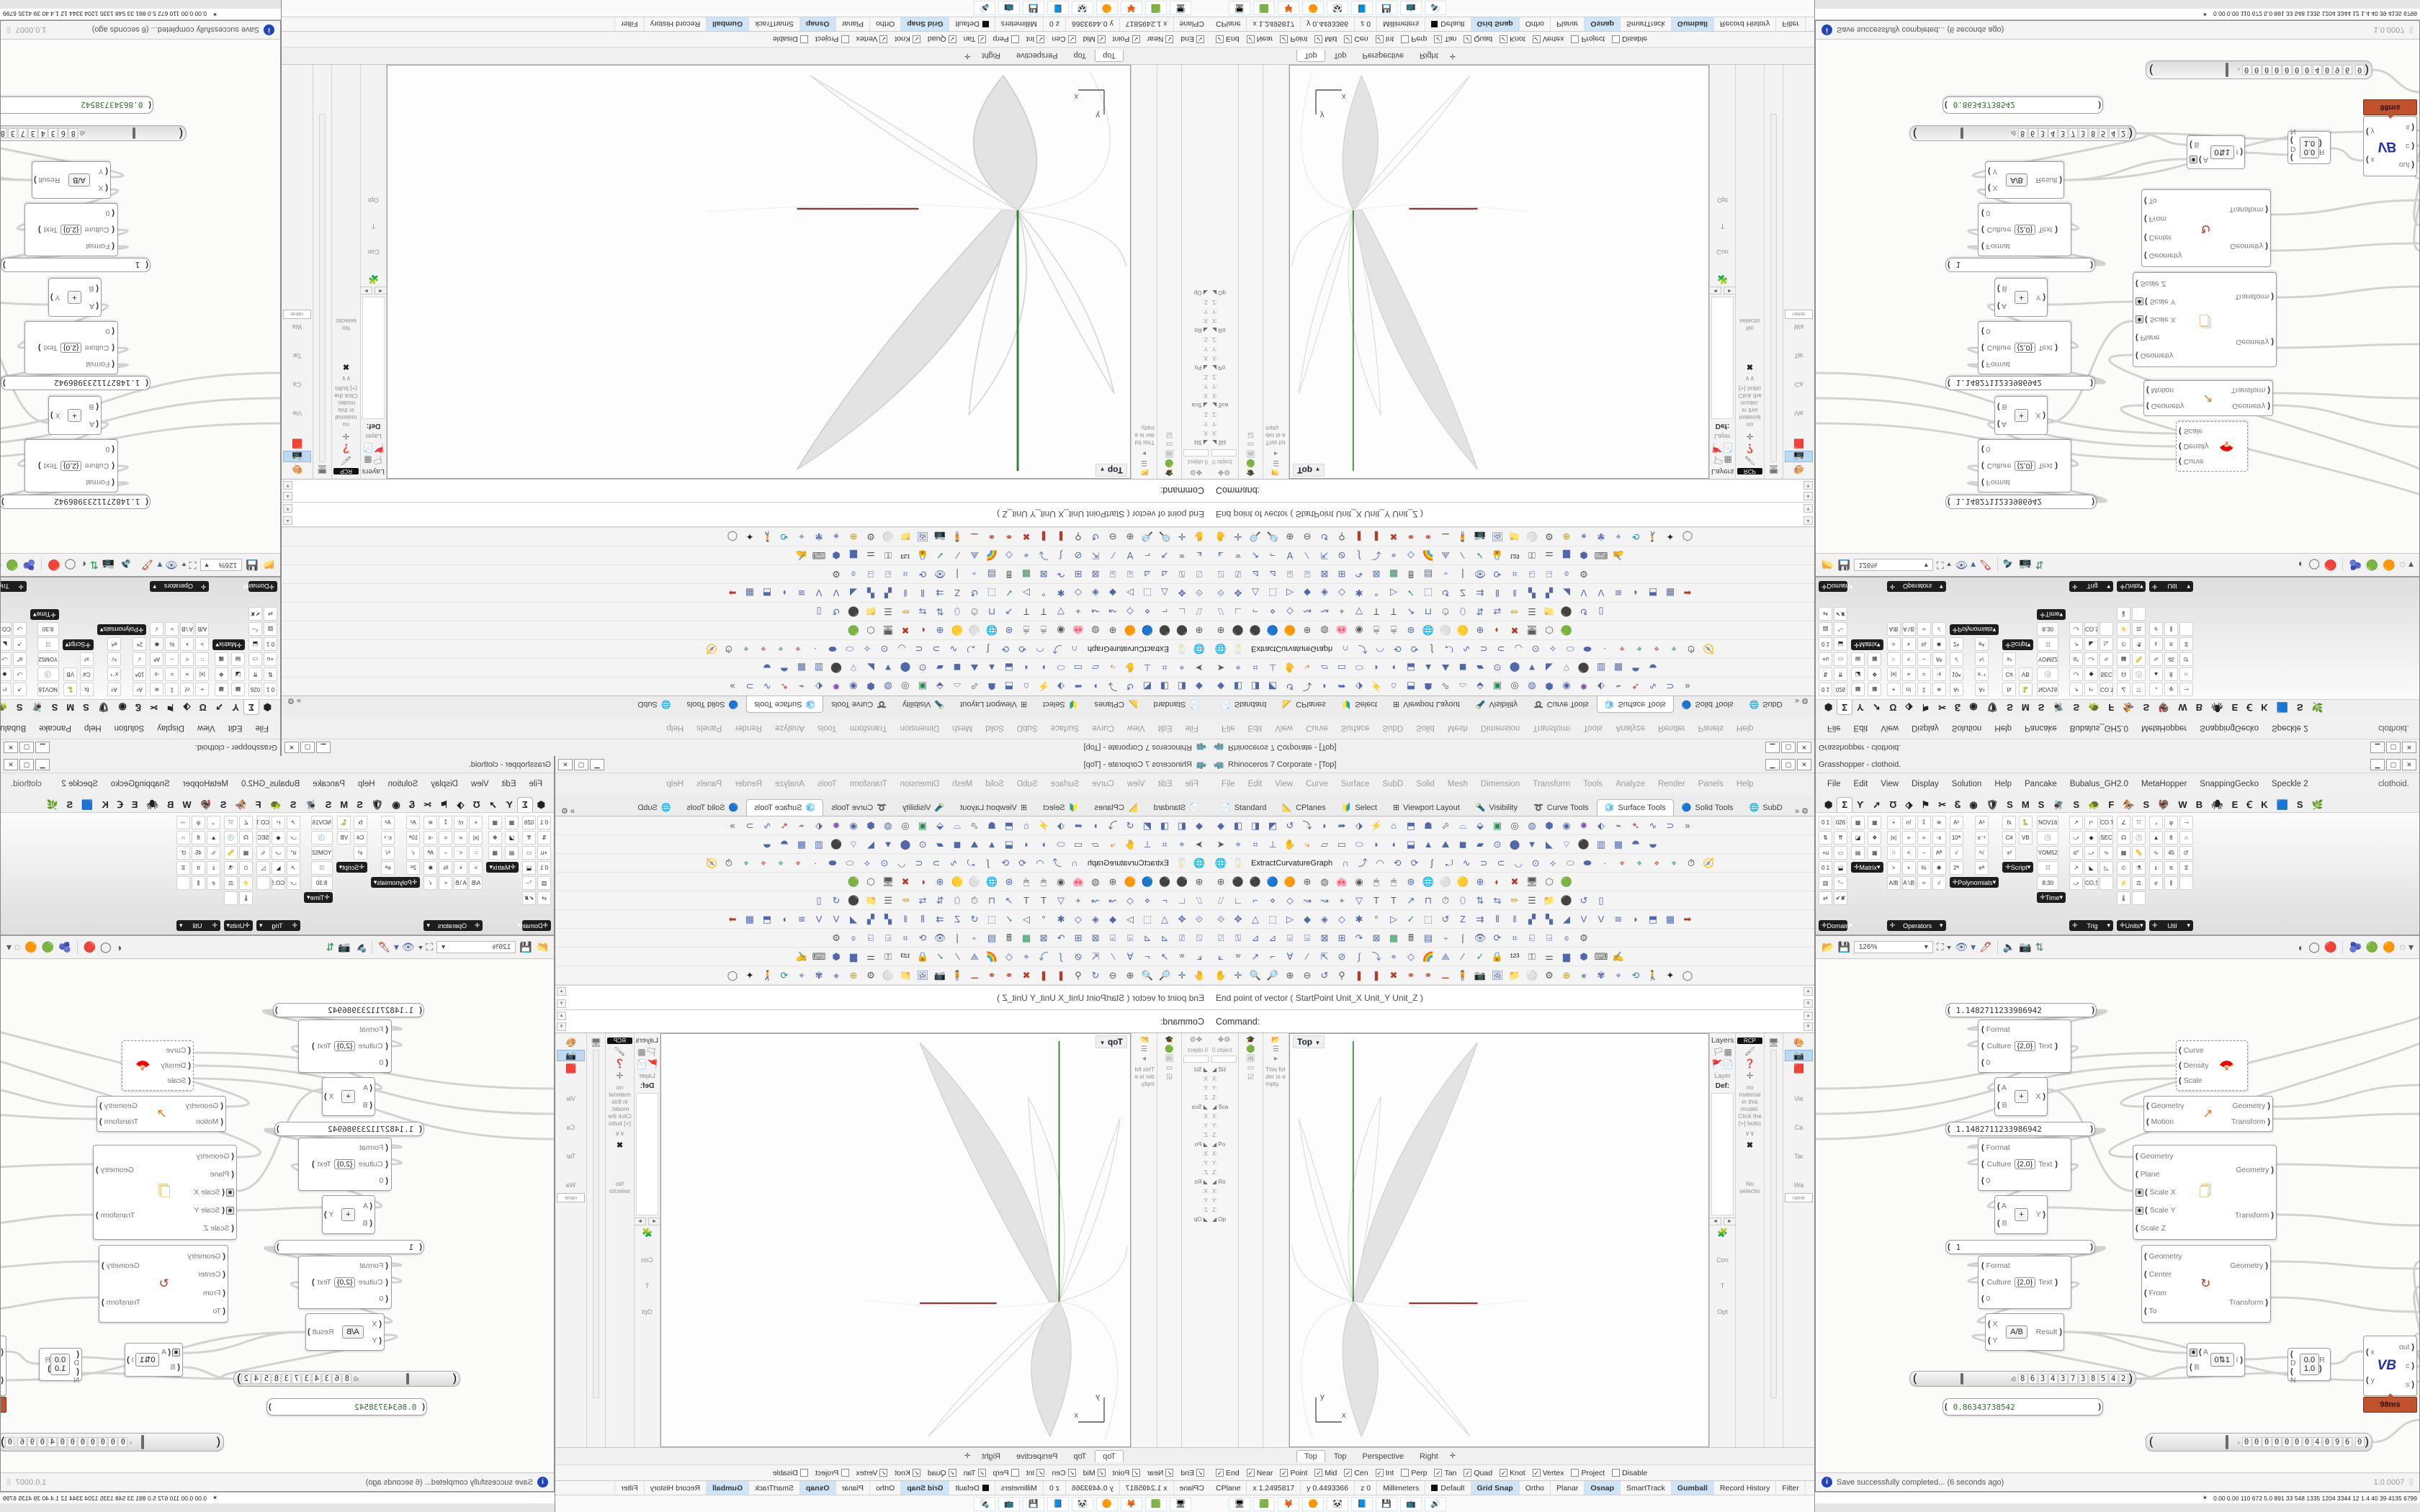 The height and width of the screenshot is (1512, 2420). Describe the element at coordinates (1276, 1049) in the screenshot. I see `folder-panel-icon: ☰` at that location.